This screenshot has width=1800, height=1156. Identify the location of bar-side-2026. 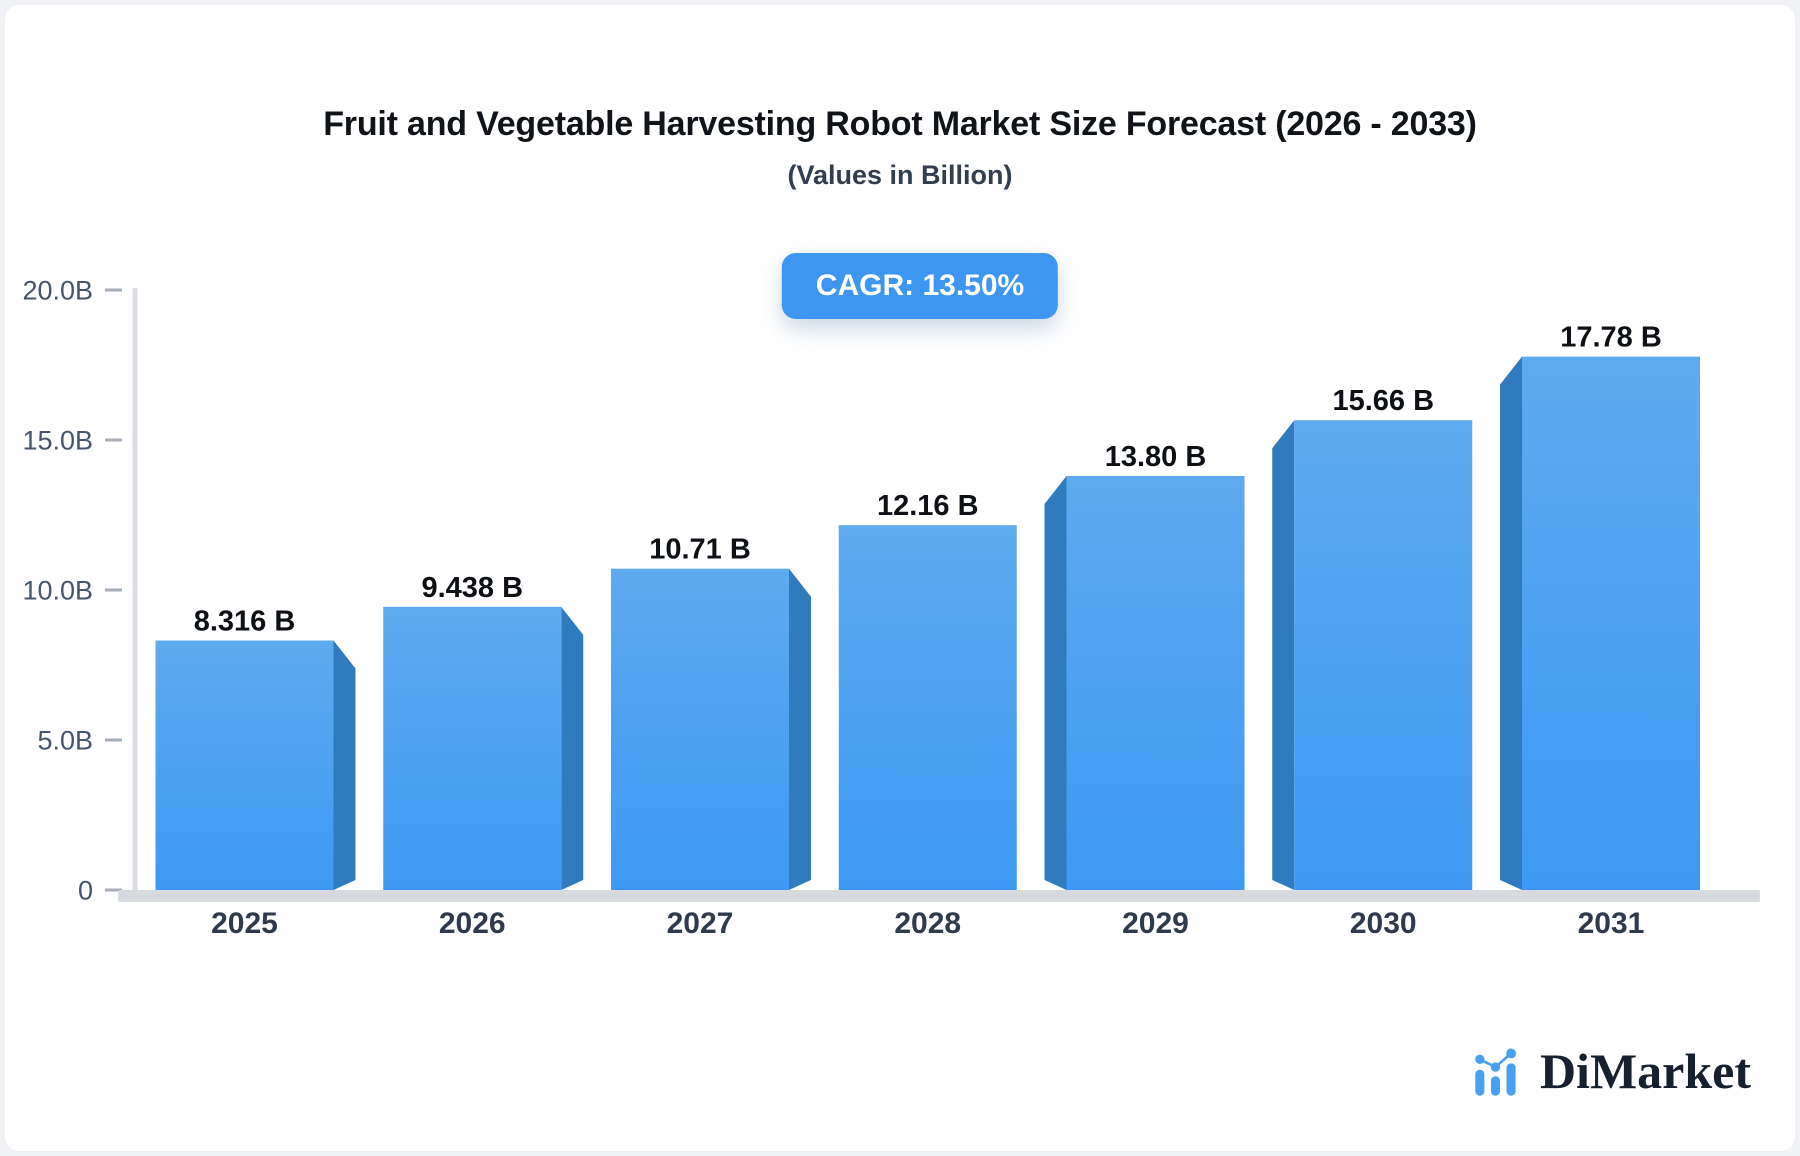
(572, 748).